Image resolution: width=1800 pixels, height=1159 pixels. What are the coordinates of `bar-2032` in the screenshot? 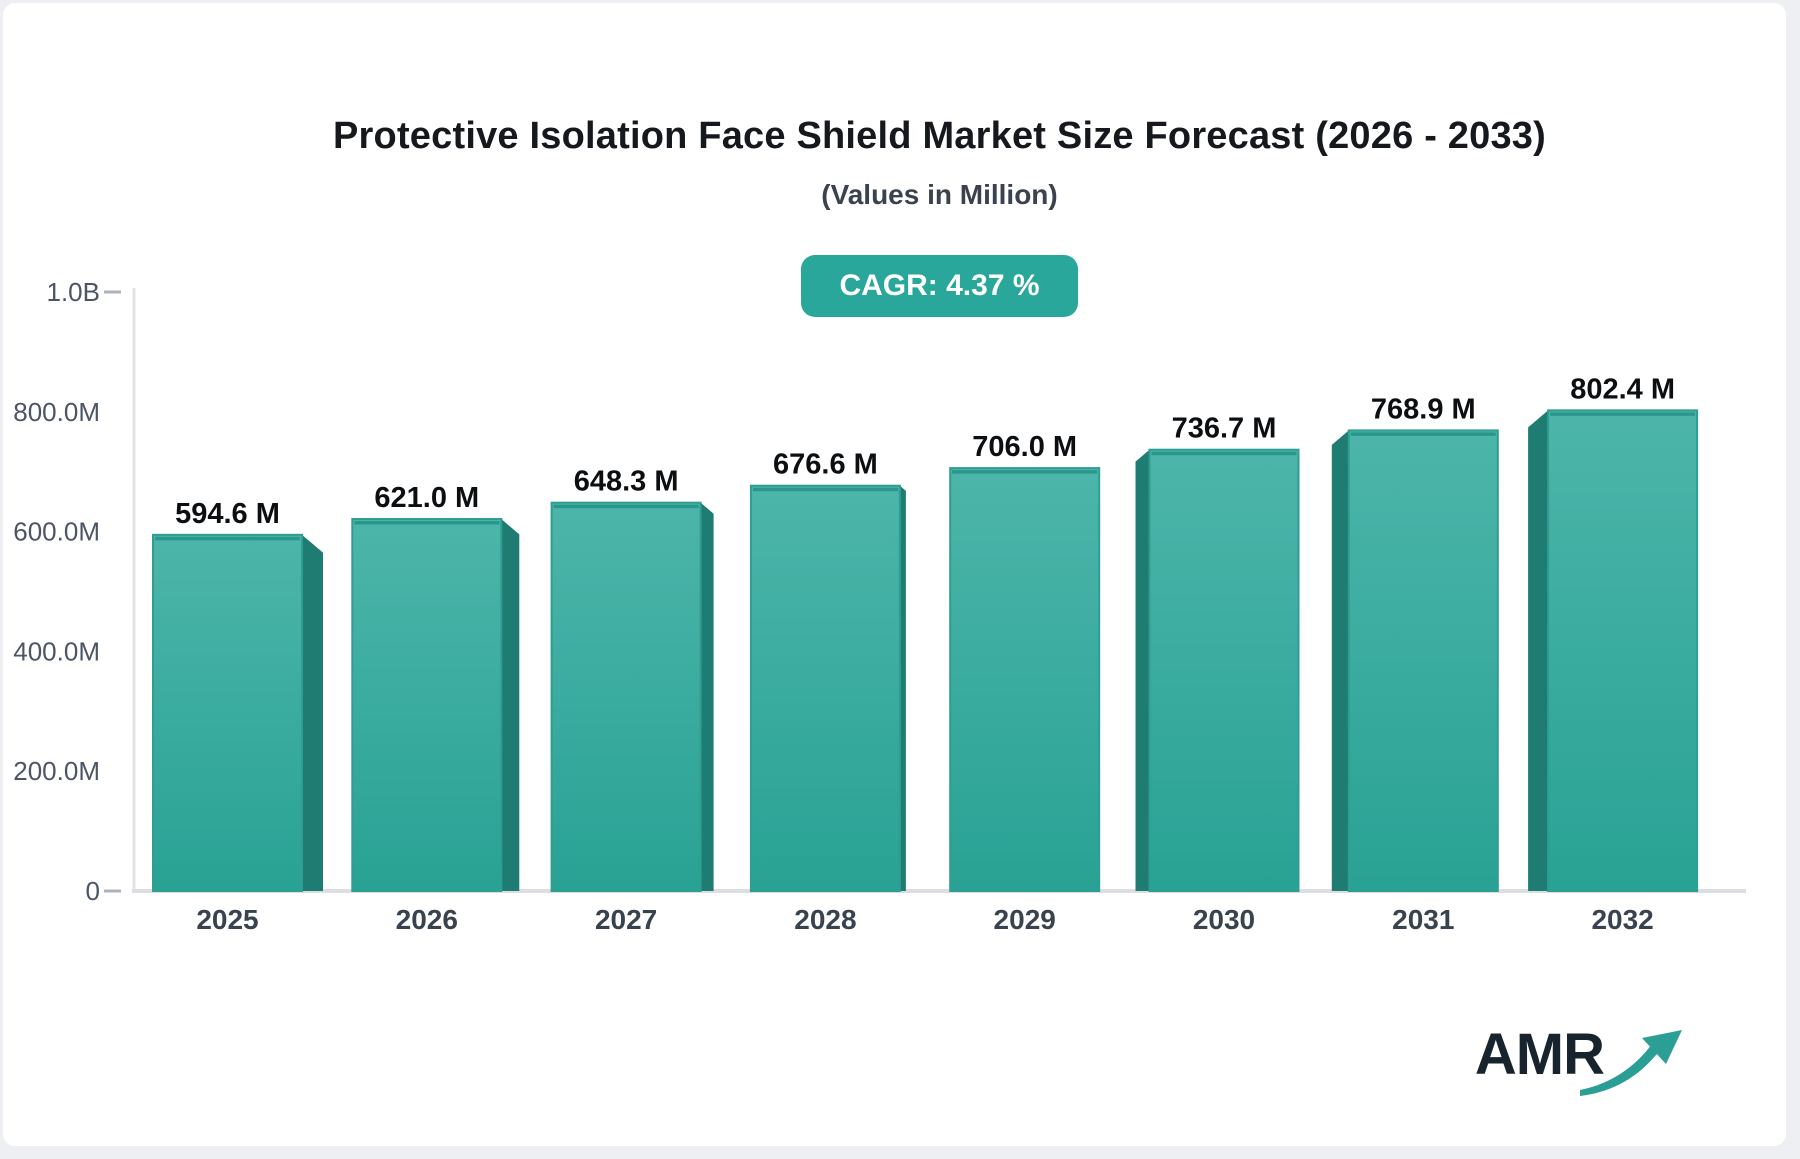 It's located at (1613, 650).